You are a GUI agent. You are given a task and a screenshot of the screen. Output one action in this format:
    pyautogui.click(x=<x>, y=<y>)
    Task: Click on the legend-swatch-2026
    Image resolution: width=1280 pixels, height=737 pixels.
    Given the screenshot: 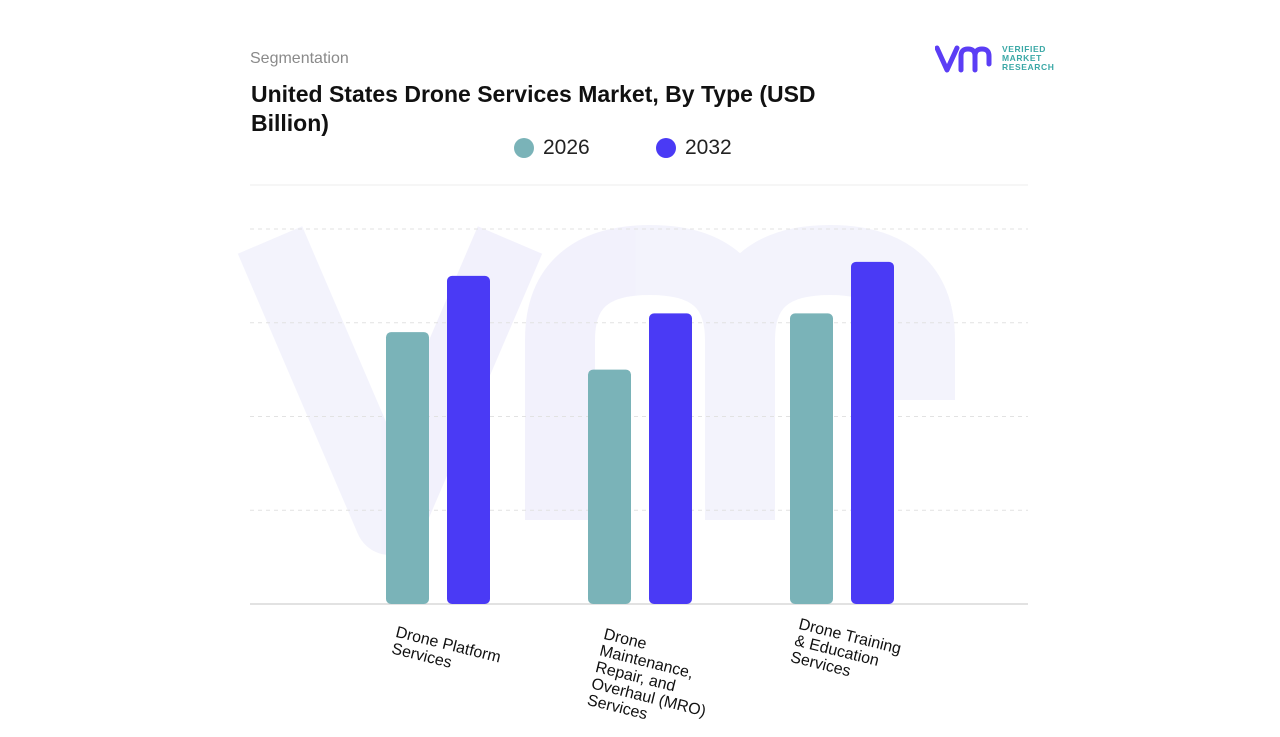 What is the action you would take?
    pyautogui.click(x=524, y=148)
    